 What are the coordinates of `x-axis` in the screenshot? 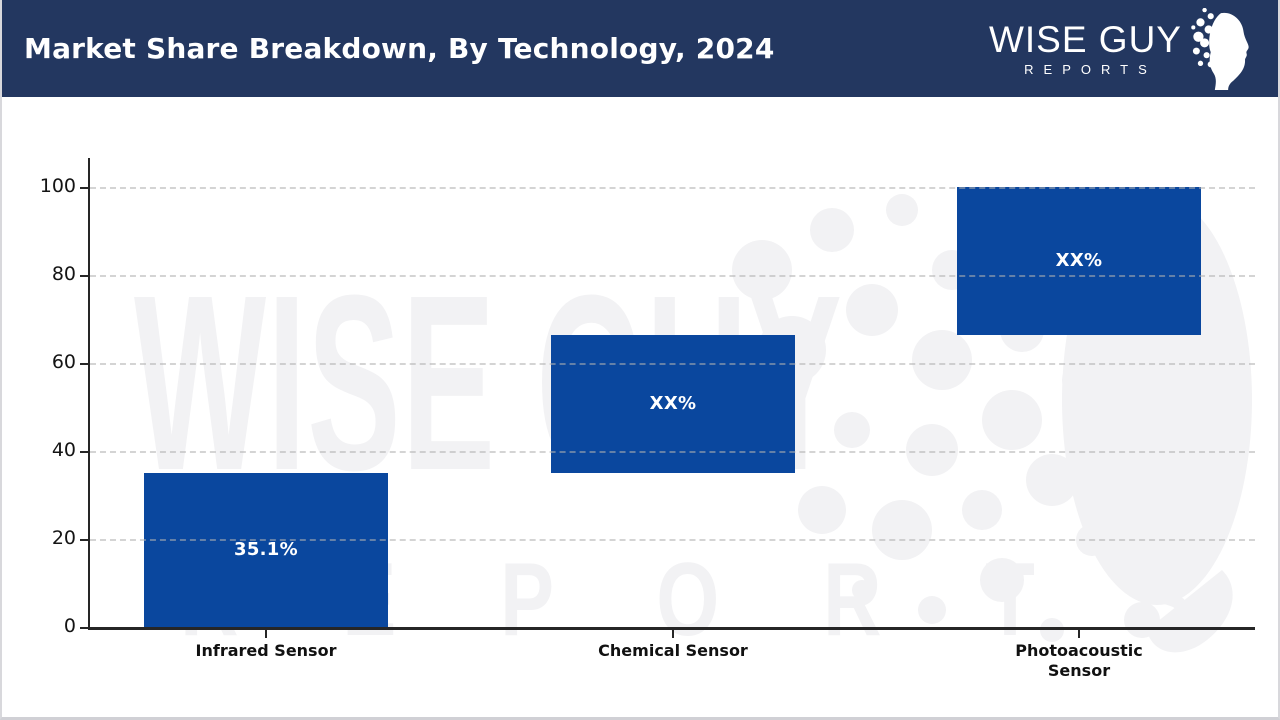 It's located at (671, 628).